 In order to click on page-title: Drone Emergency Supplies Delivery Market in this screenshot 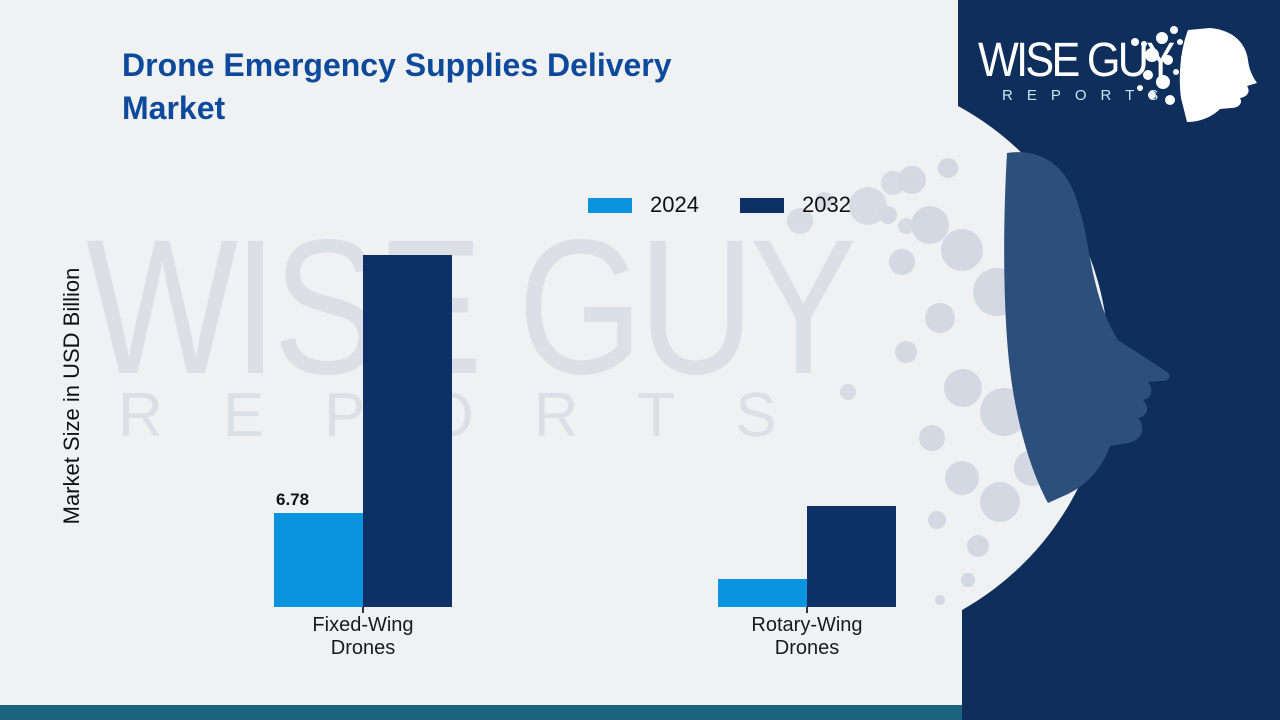, I will do `click(397, 87)`.